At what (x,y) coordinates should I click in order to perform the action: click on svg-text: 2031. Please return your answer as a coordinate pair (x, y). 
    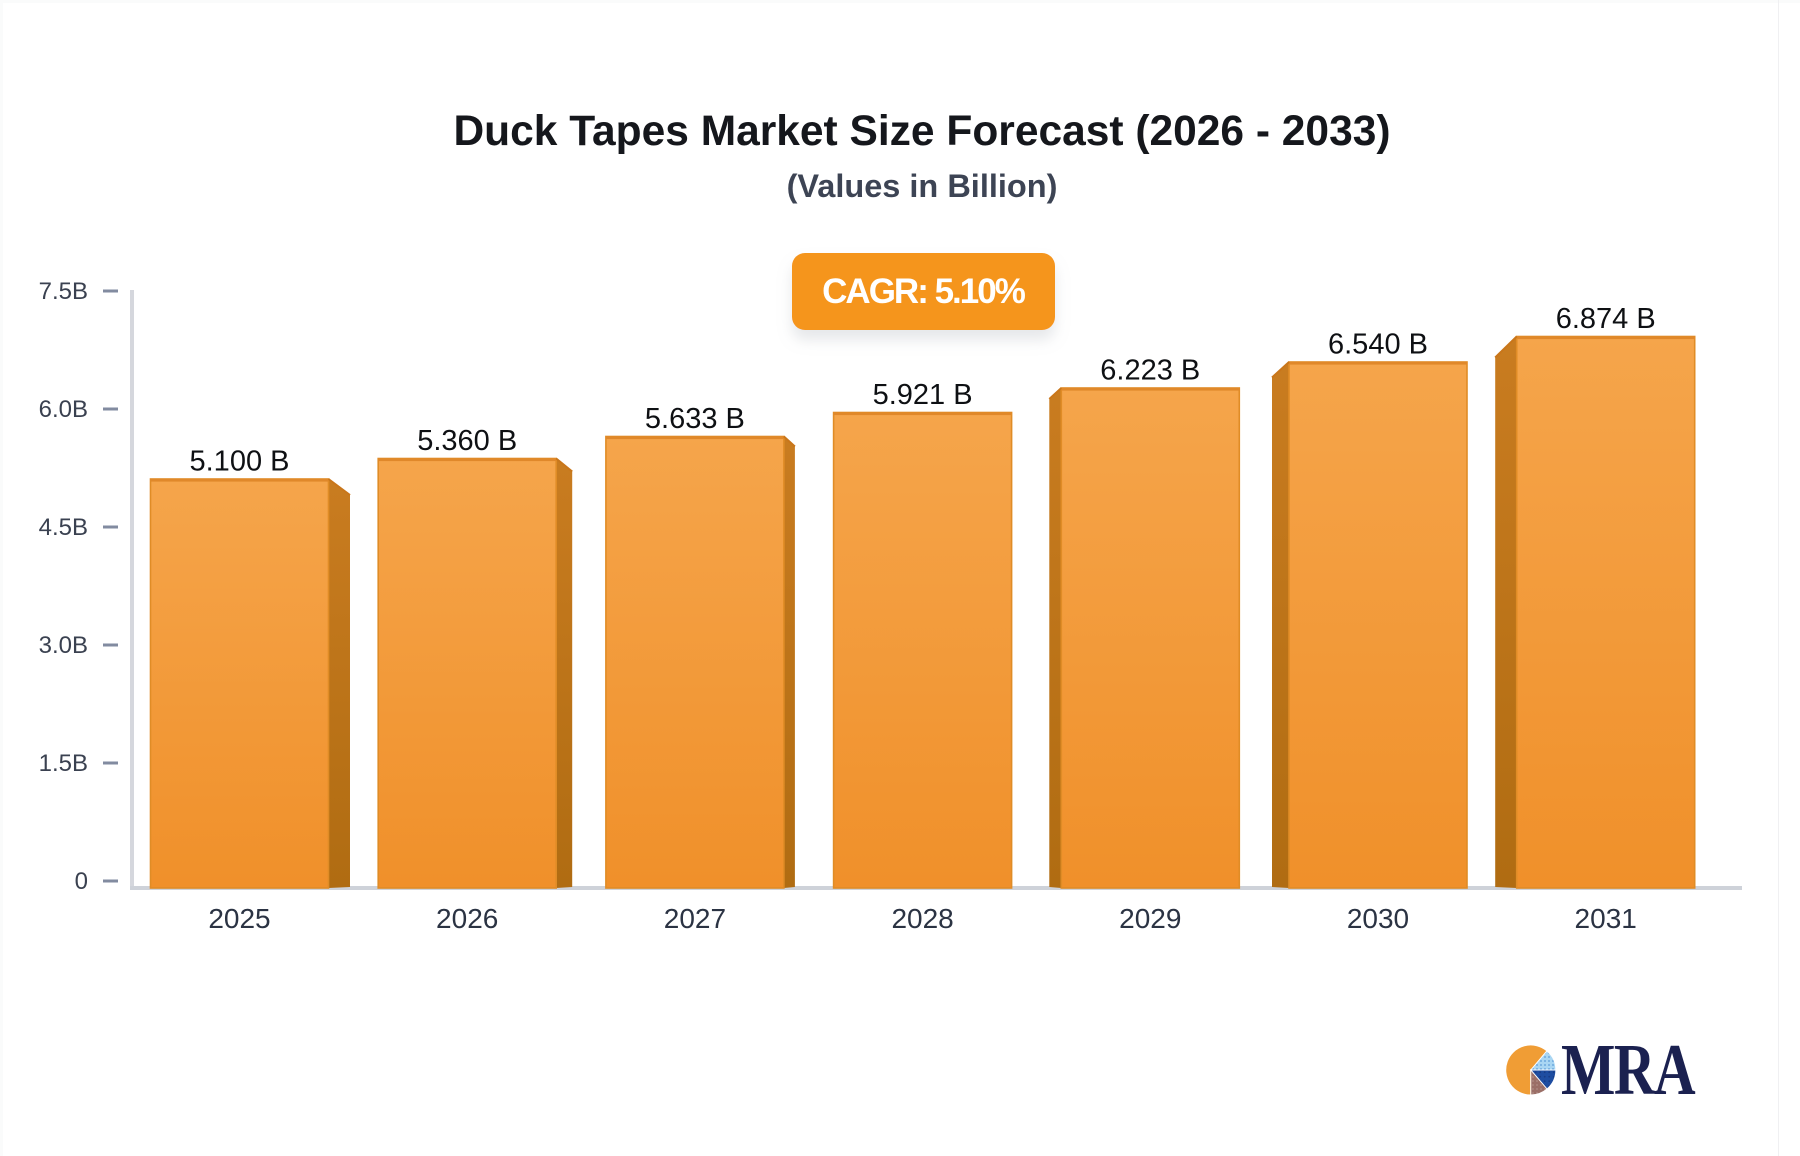
    Looking at the image, I should click on (1606, 918).